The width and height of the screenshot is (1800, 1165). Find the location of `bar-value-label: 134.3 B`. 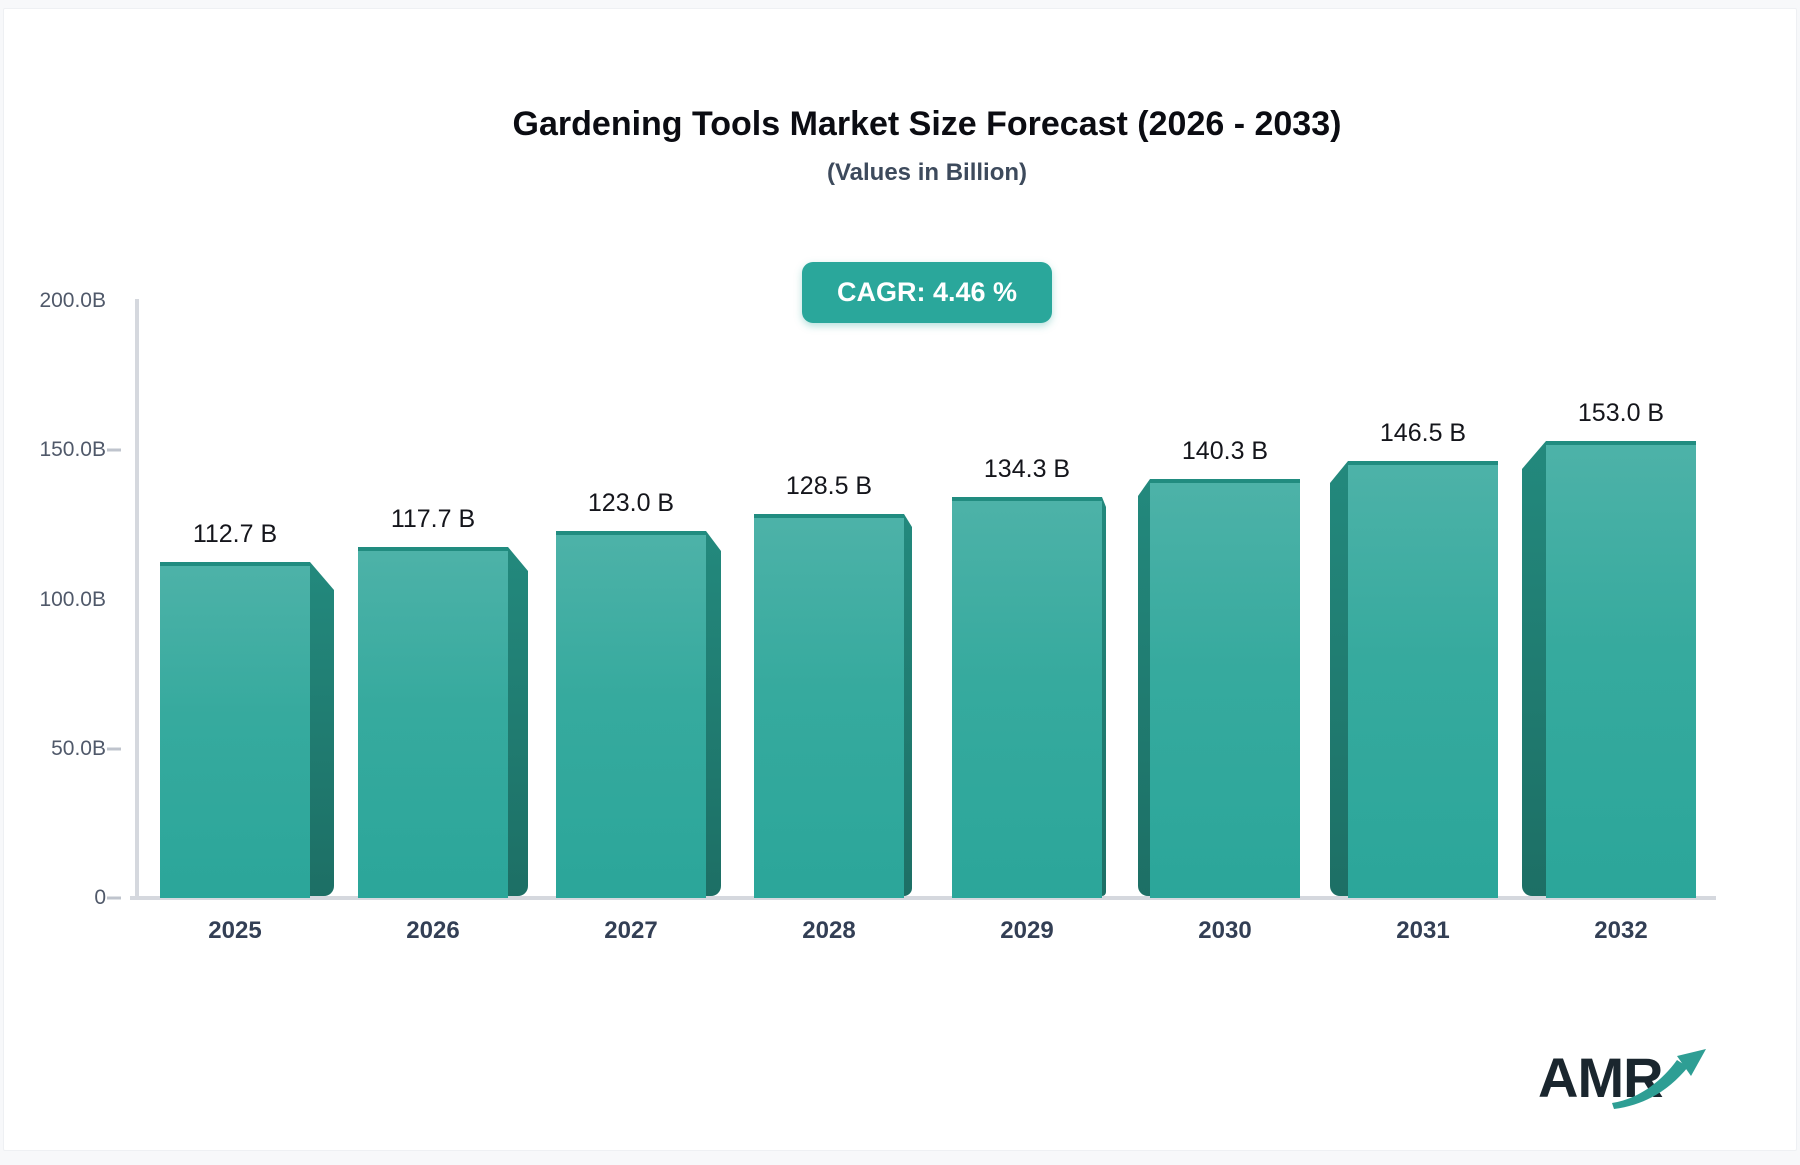

bar-value-label: 134.3 B is located at coordinates (1027, 469).